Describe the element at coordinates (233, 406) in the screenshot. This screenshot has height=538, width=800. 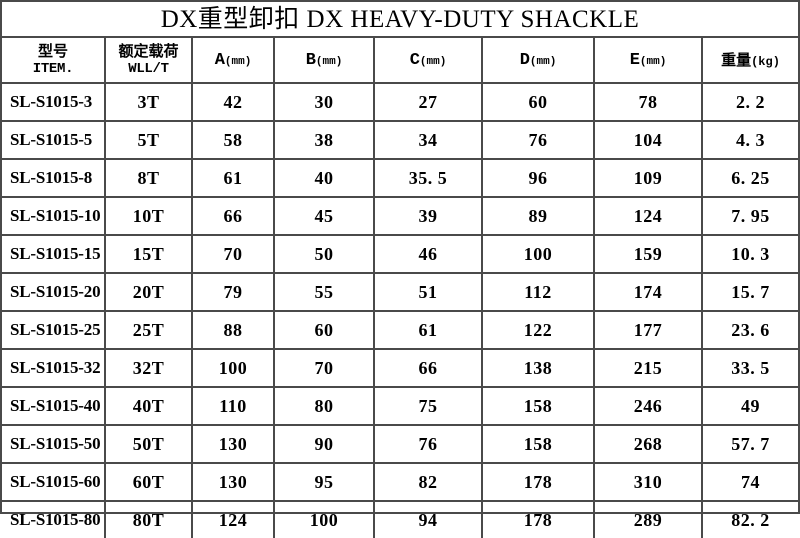
I see `cell-a: 110` at that location.